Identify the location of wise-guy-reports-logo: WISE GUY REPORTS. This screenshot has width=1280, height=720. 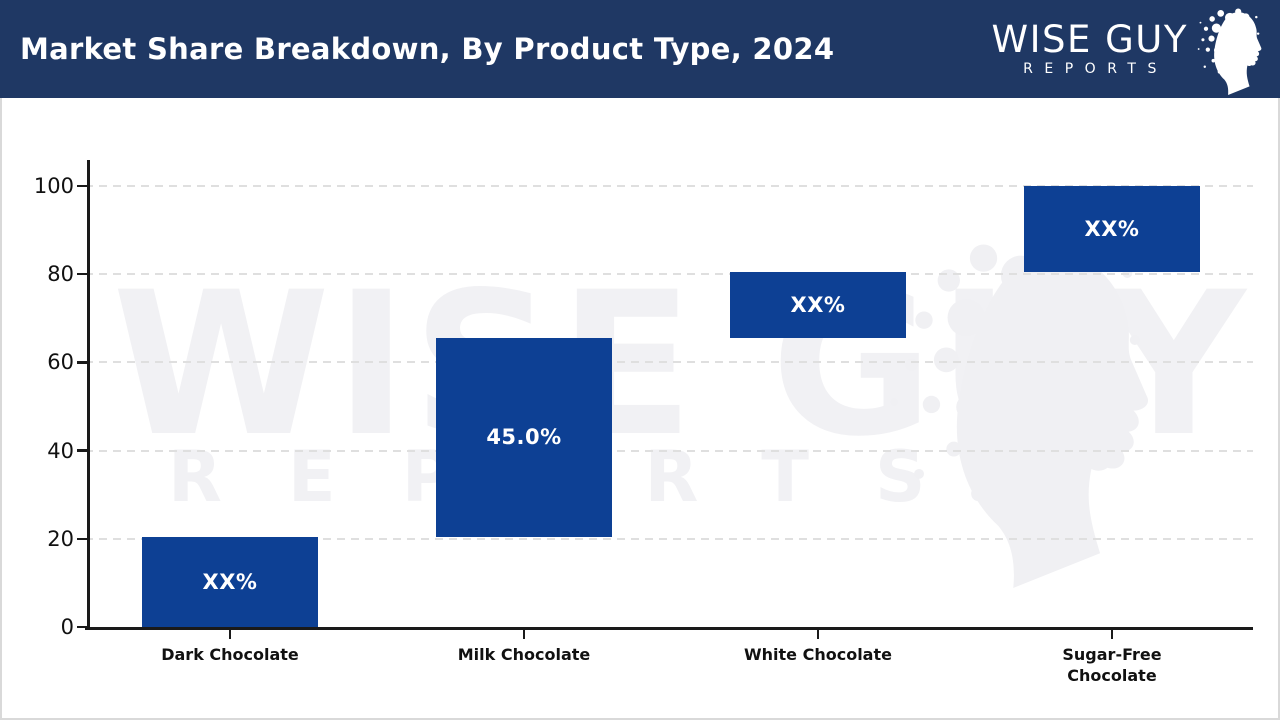
(1129, 49).